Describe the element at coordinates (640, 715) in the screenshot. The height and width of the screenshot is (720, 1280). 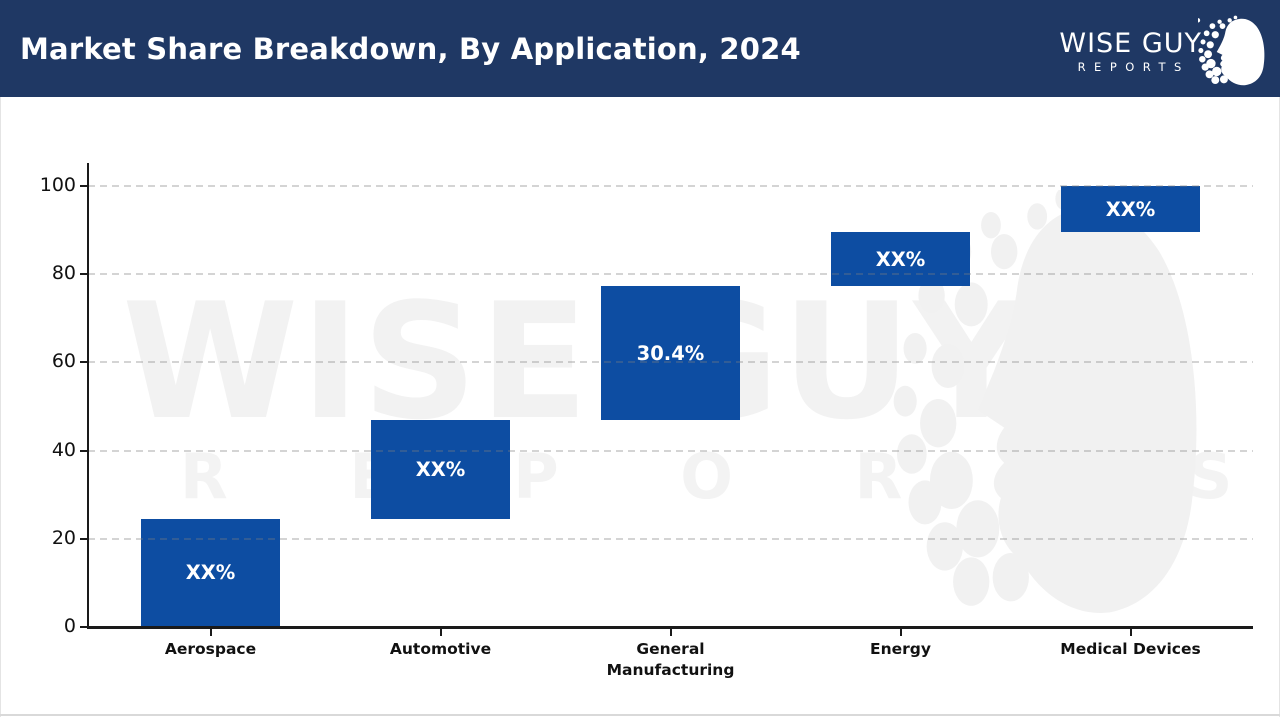
I see `page-bottom-border` at that location.